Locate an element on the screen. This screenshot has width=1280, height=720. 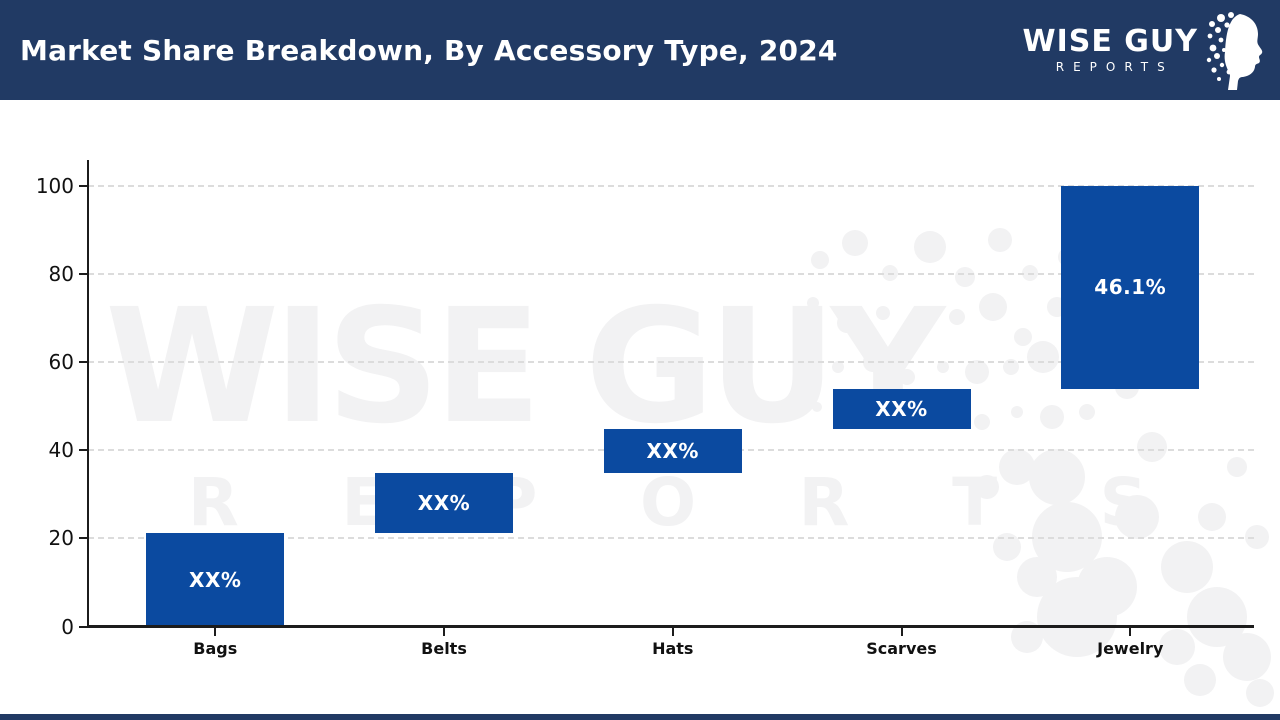
bar-value-label-bags: XX% is located at coordinates (215, 579).